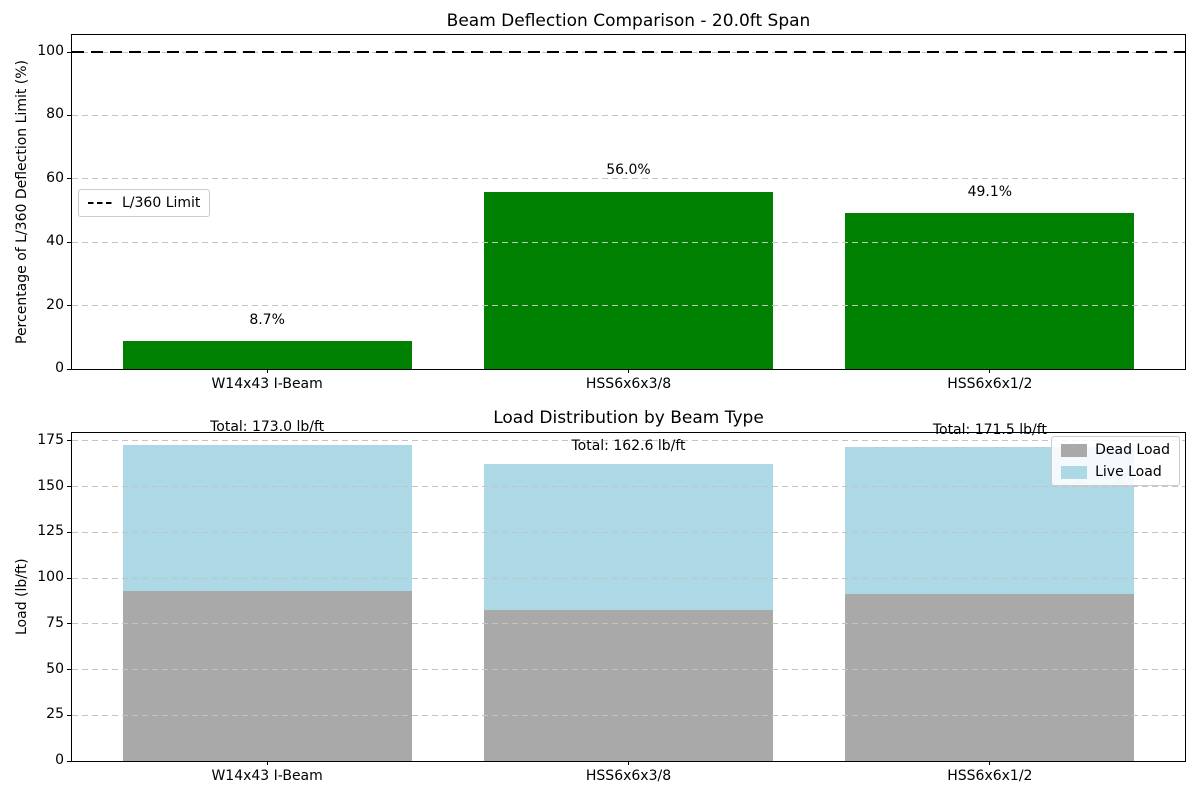  Describe the element at coordinates (628, 418) in the screenshot. I see `load-chart-title: Load Distribution by Beam Type` at that location.